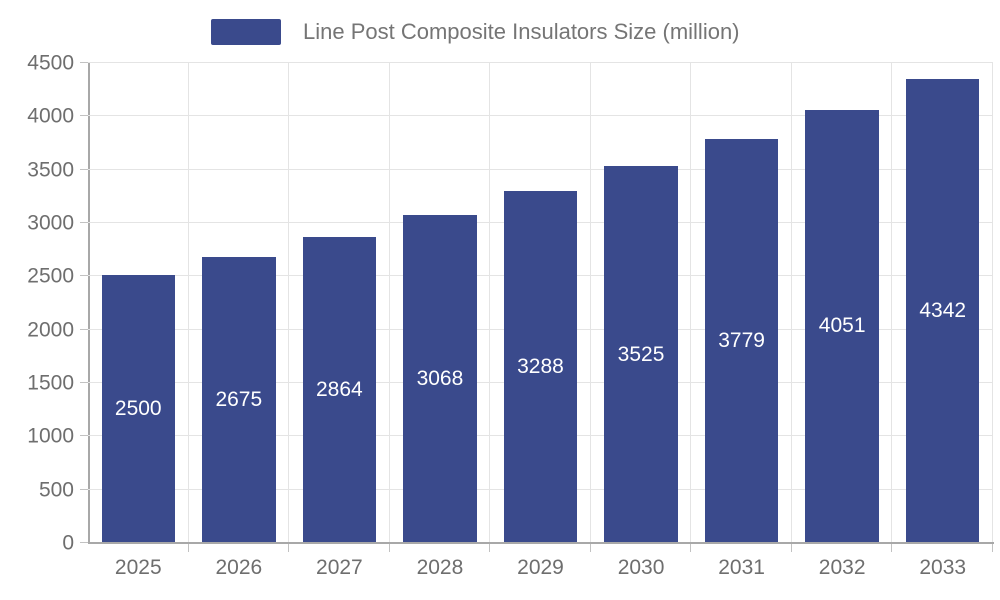  Describe the element at coordinates (943, 567) in the screenshot. I see `x-axis-tick-label: 2033` at that location.